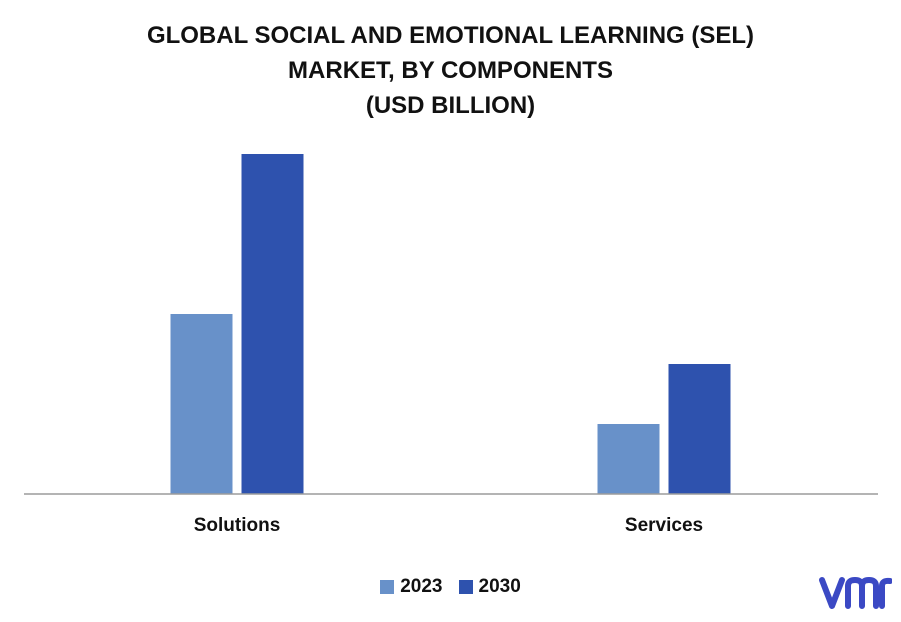 The image size is (901, 622). What do you see at coordinates (499, 586) in the screenshot?
I see `legend-label-2030: 2030` at bounding box center [499, 586].